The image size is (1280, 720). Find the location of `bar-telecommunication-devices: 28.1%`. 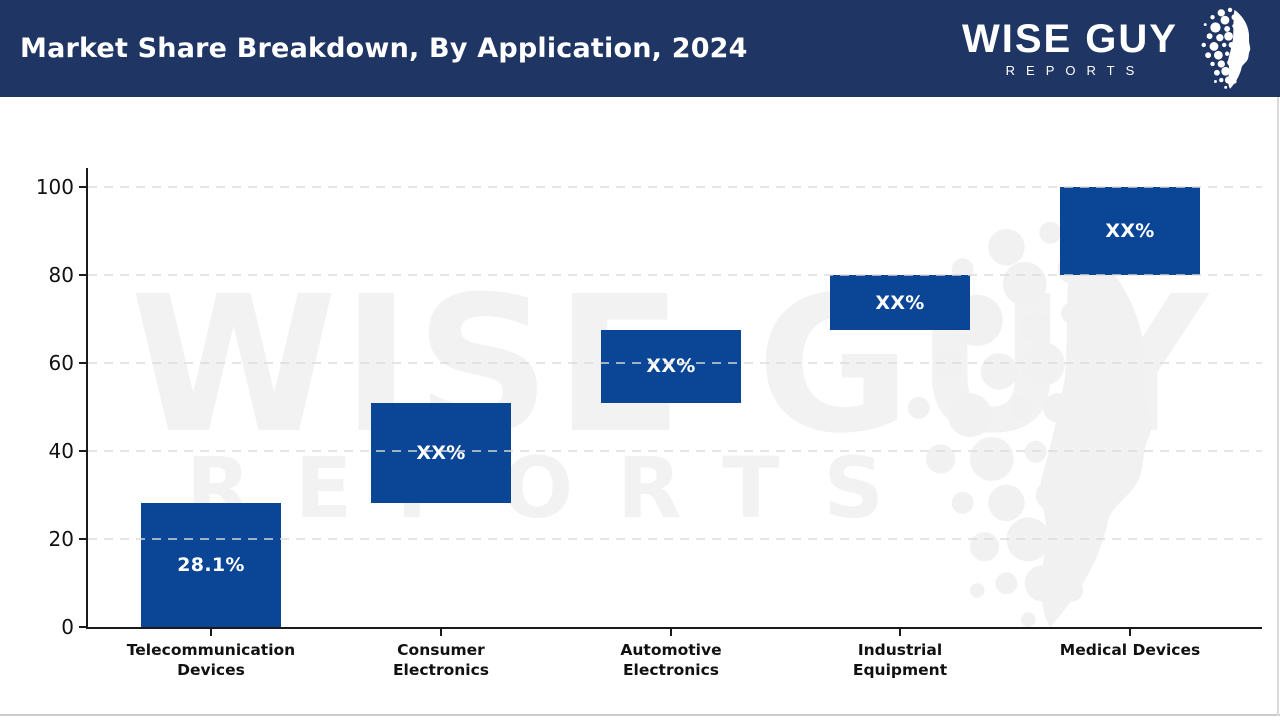

bar-telecommunication-devices: 28.1% is located at coordinates (211, 565).